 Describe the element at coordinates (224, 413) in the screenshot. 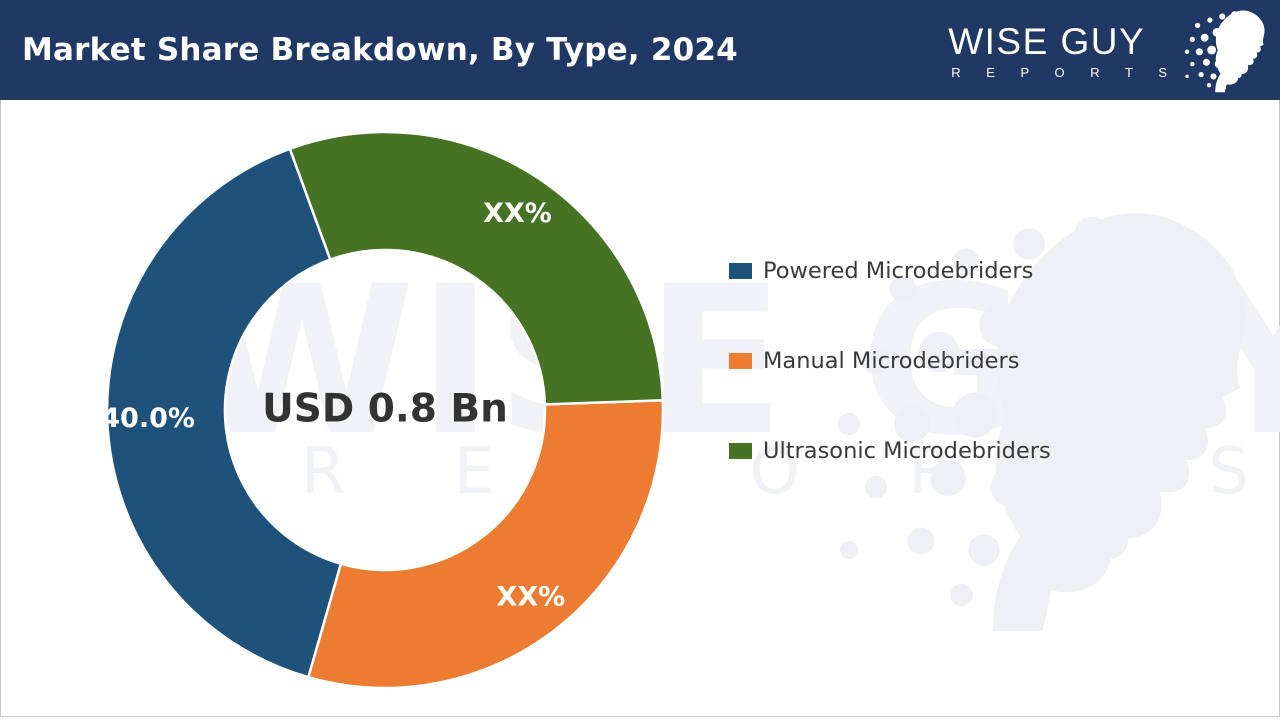

I see `pie-slice-powered-microdebriders` at that location.